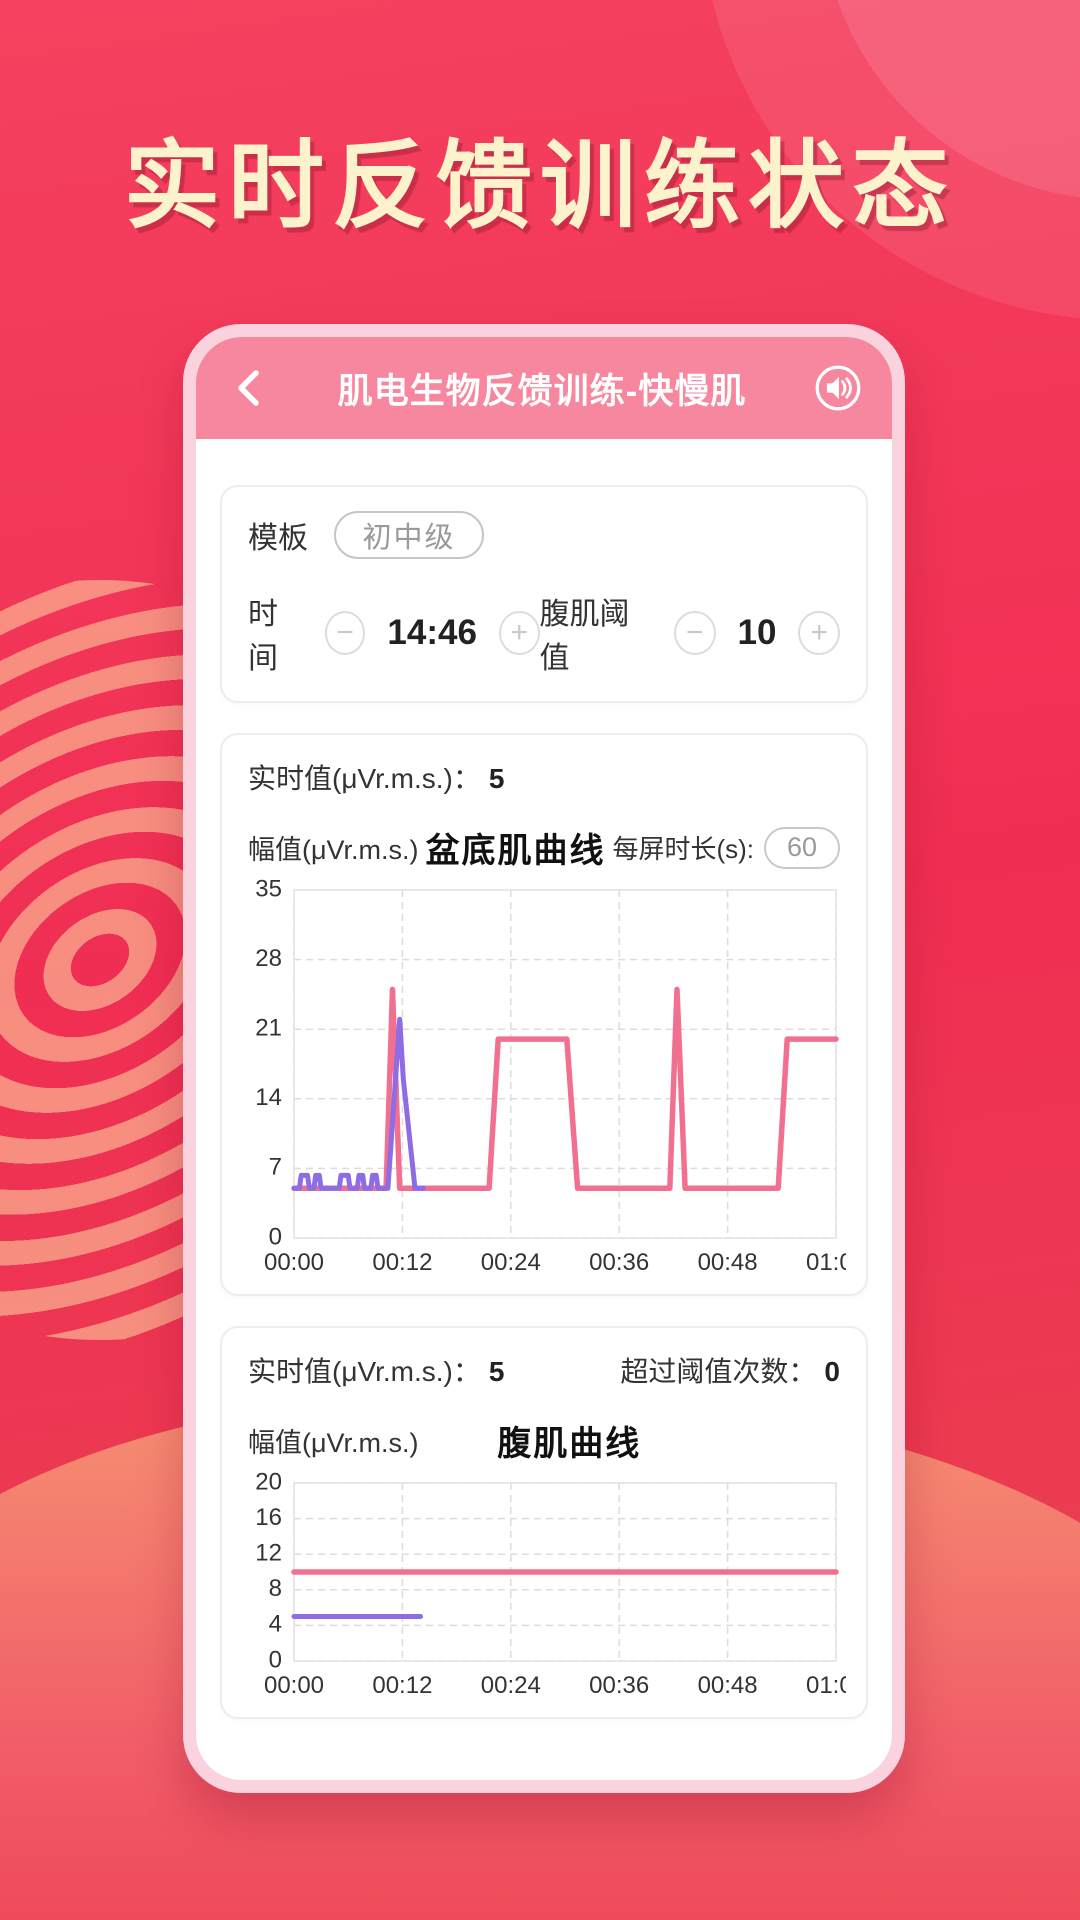  Describe the element at coordinates (275, 1167) in the screenshot. I see `svg-text: 7` at that location.